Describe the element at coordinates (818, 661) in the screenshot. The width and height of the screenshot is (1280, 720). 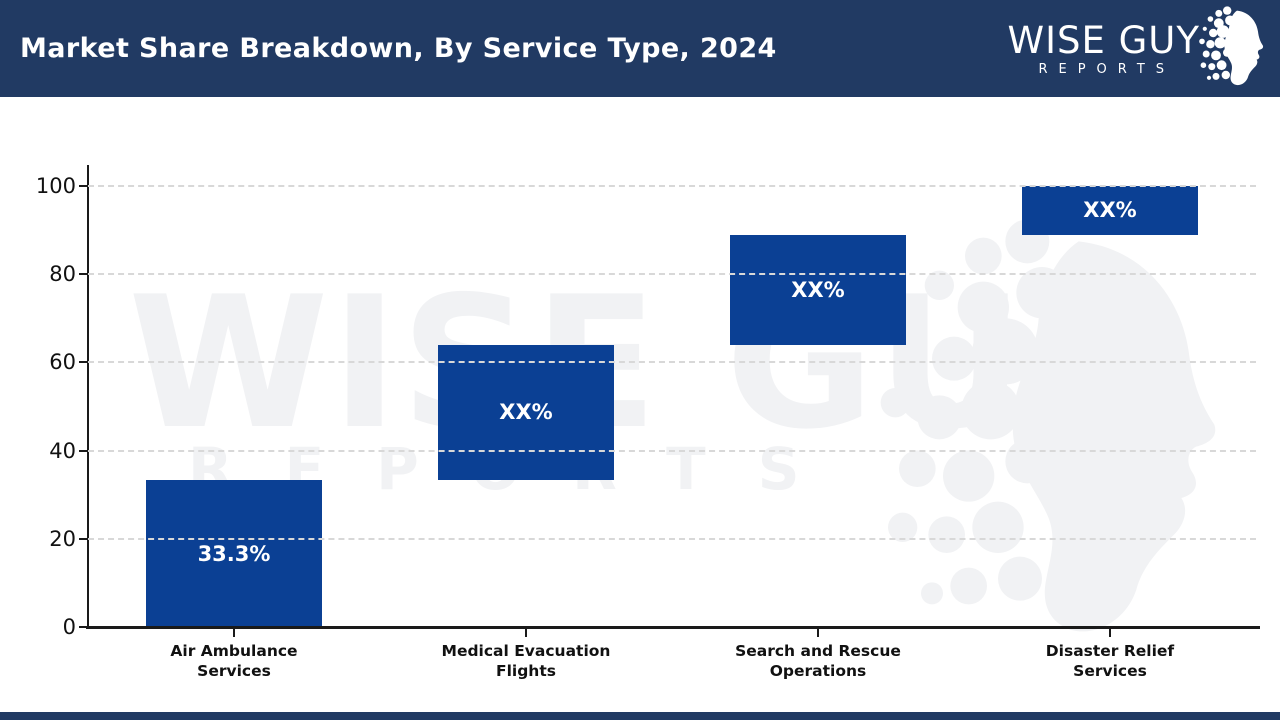
I see `x-axis-category-label: Search and Rescue Operations` at that location.